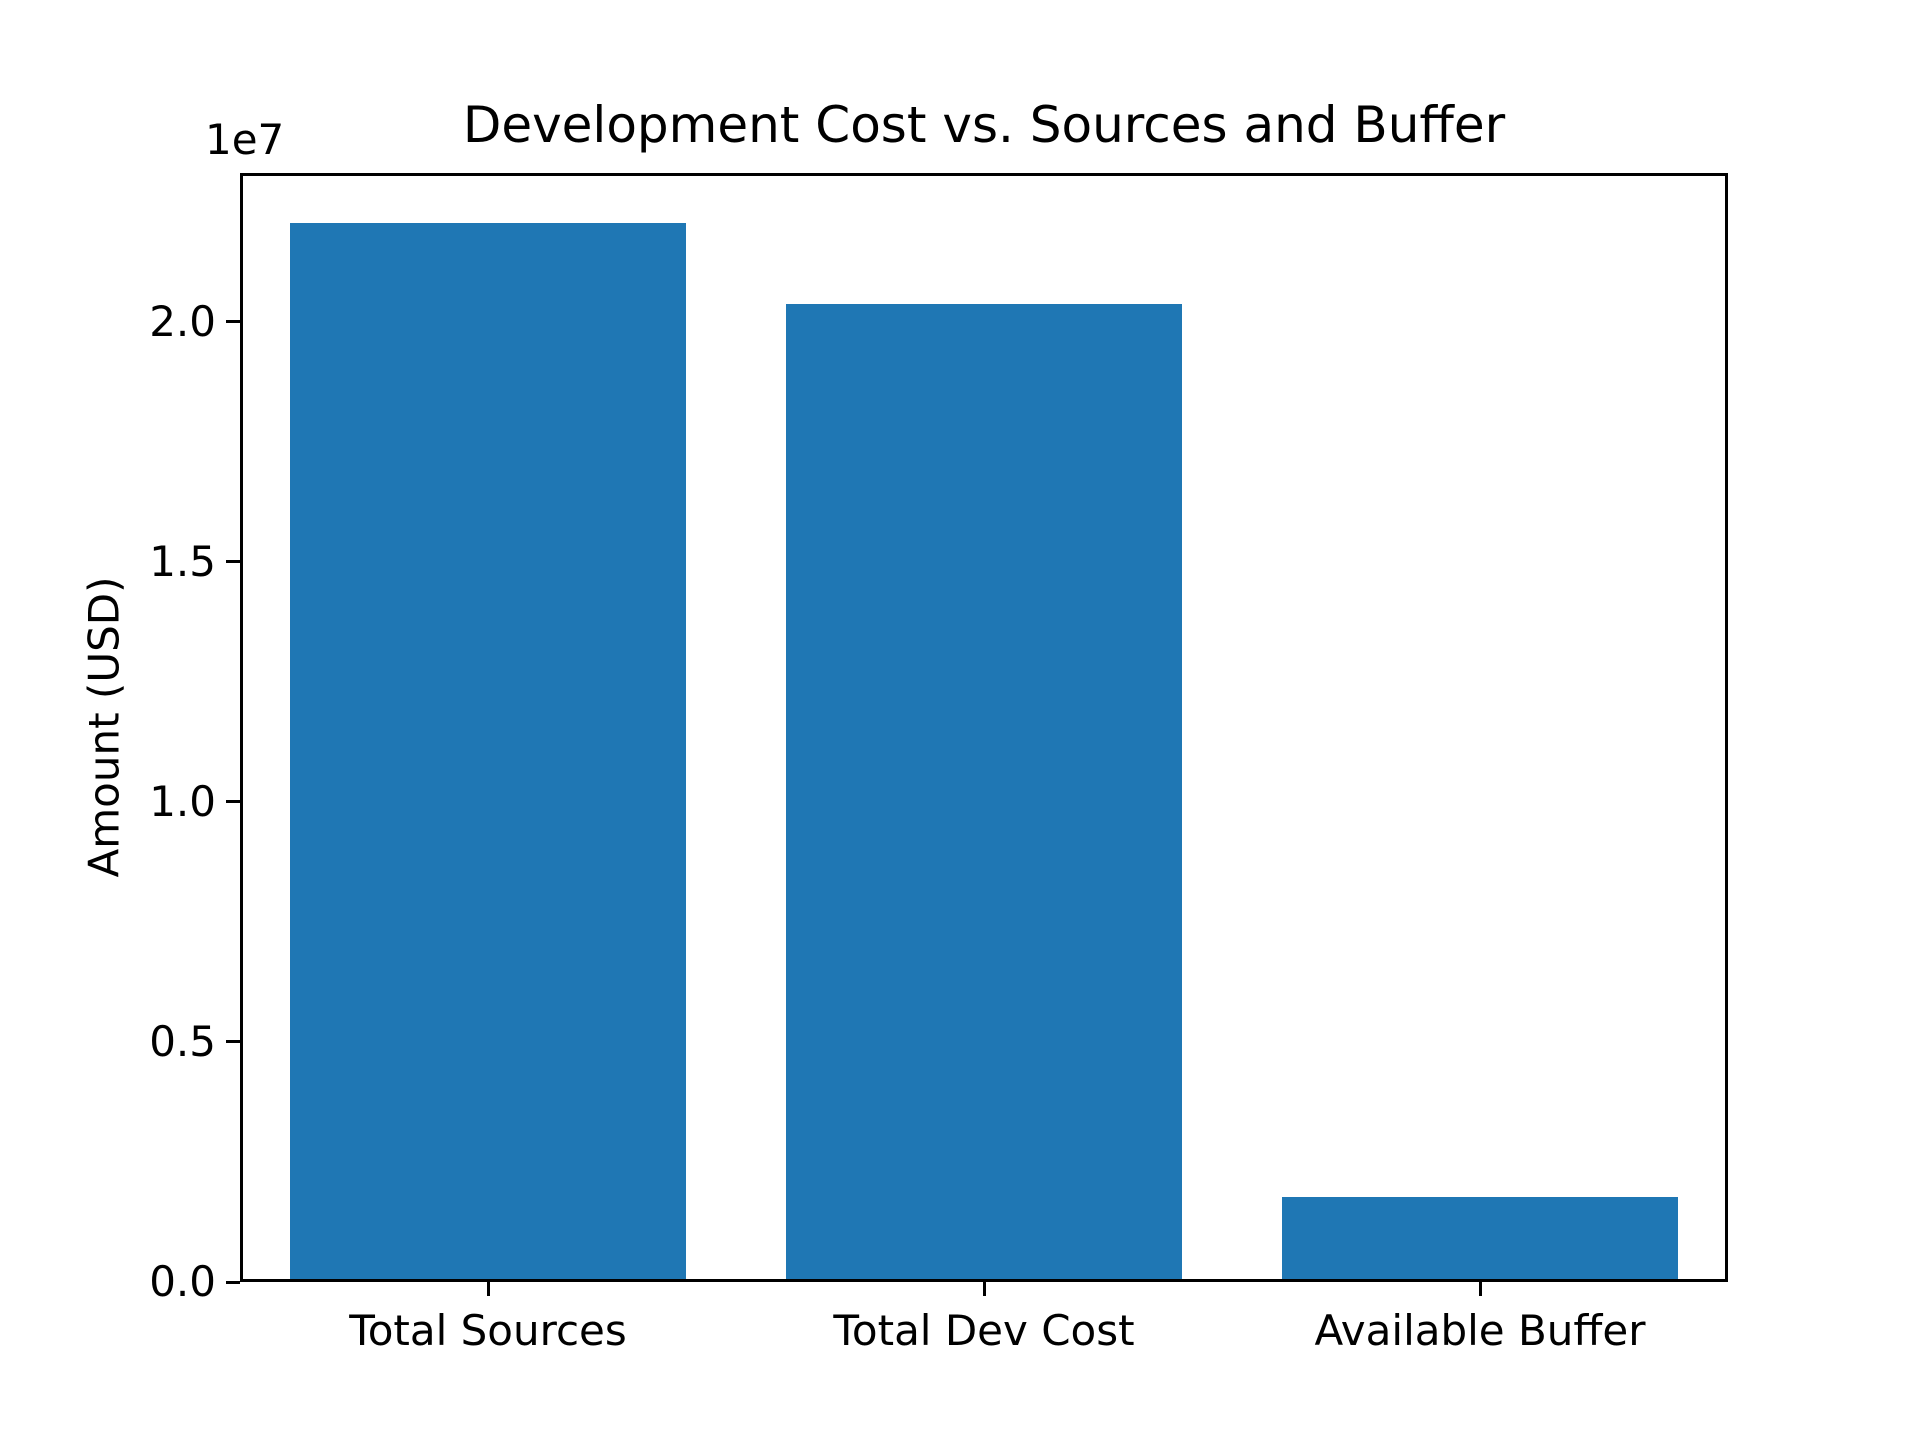  I want to click on y-tick-label: 0.0, so click(182, 1281).